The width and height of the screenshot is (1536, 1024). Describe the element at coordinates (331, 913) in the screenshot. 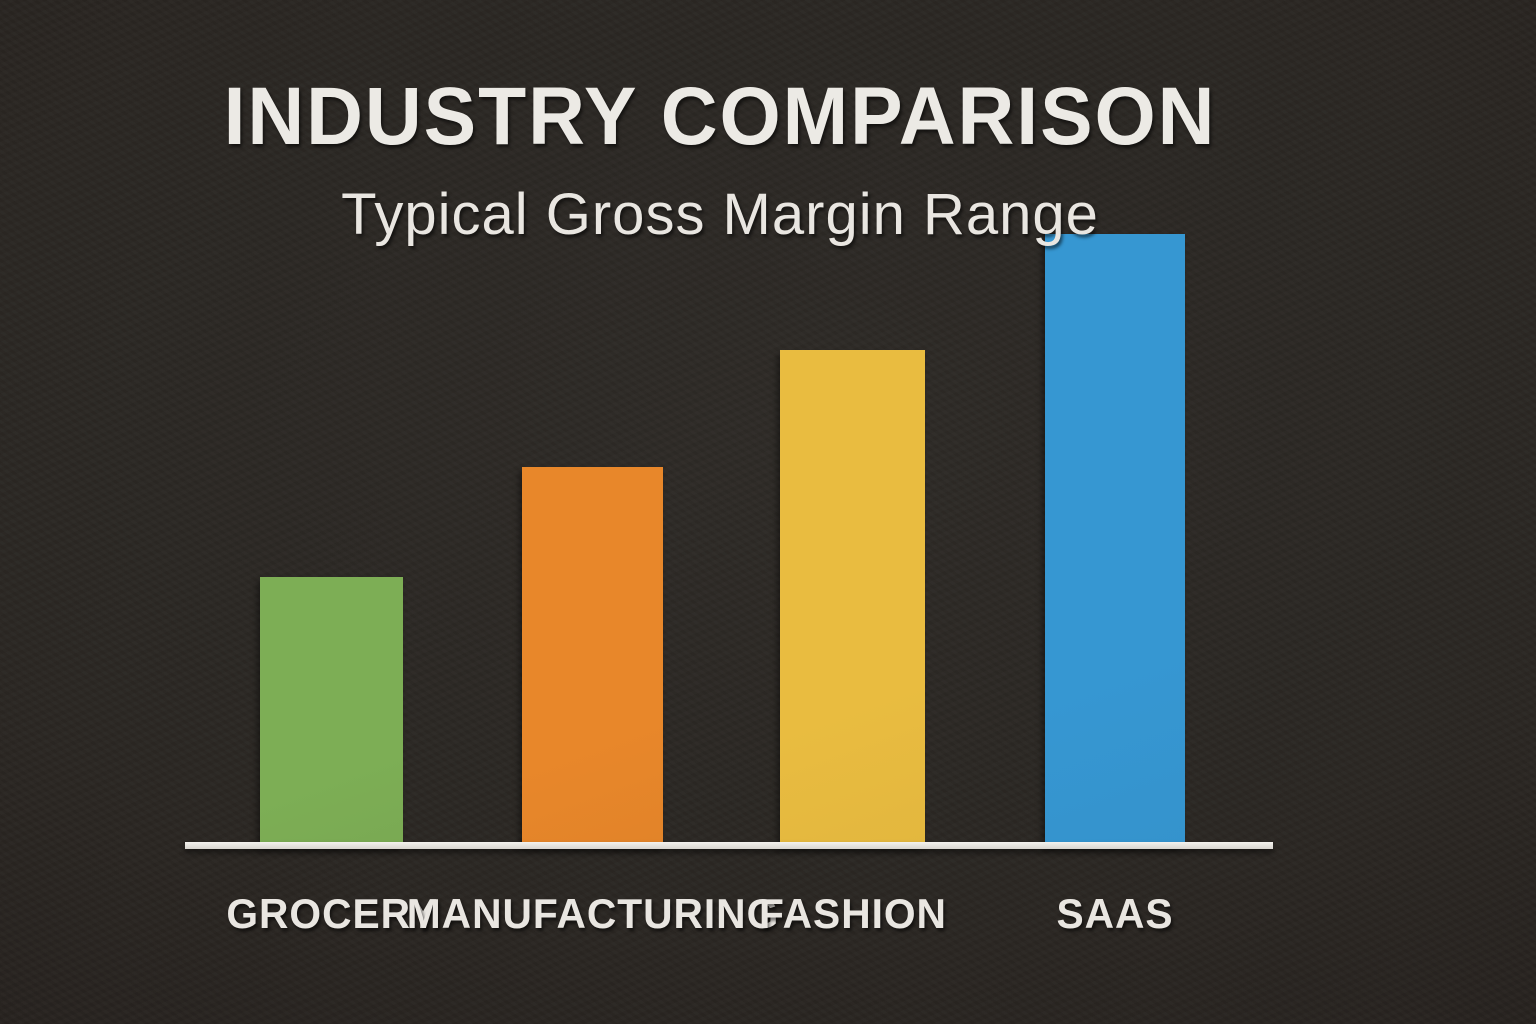

I see `x-axis-label-grocery: GROCERY` at that location.